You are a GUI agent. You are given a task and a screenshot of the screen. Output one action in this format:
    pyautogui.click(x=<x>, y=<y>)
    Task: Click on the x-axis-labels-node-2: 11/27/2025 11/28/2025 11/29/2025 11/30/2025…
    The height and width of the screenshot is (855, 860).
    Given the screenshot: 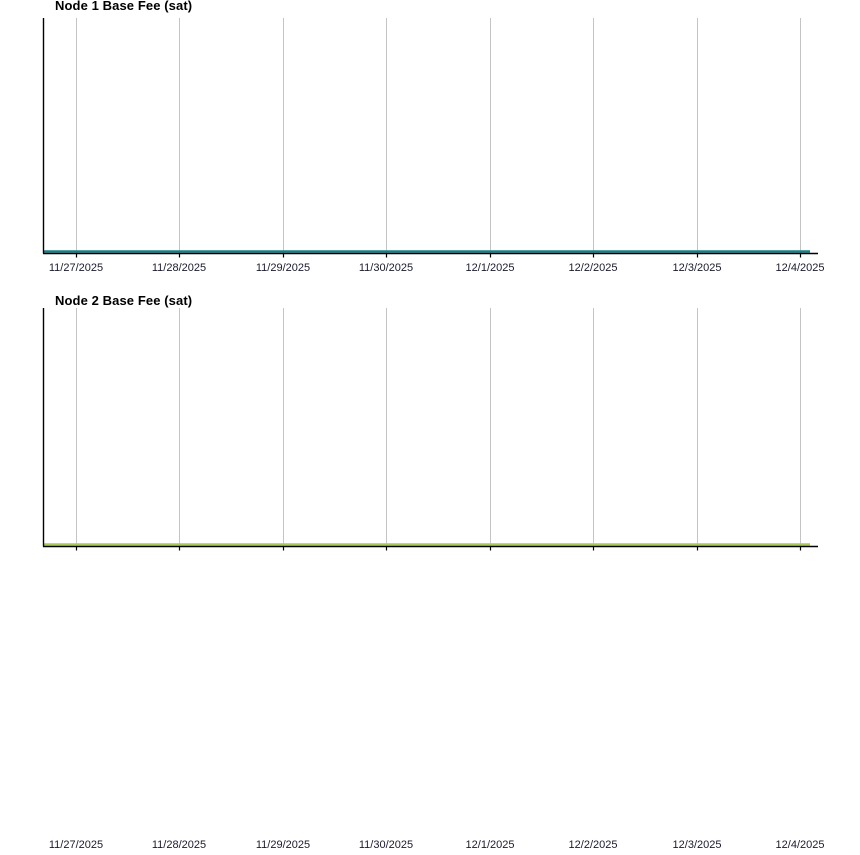 What is the action you would take?
    pyautogui.click(x=430, y=847)
    